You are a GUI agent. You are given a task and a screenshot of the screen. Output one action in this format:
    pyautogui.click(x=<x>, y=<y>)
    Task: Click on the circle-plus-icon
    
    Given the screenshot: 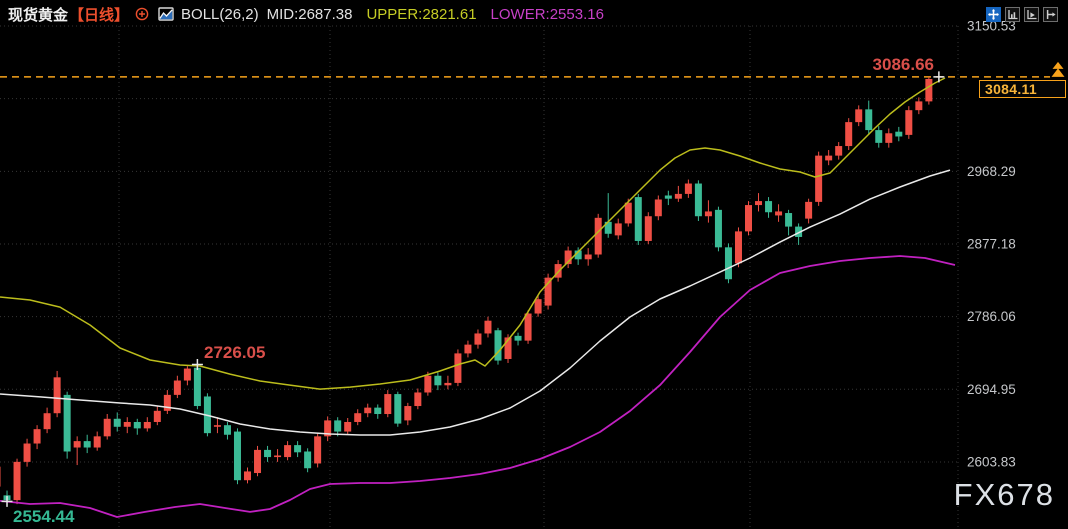 What is the action you would take?
    pyautogui.click(x=142, y=14)
    